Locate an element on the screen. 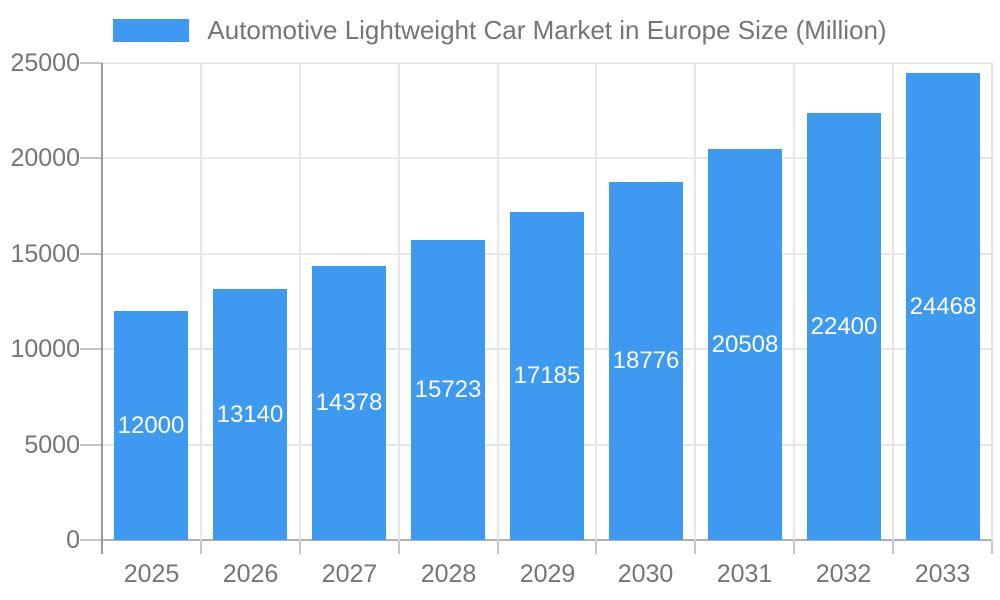 The image size is (1000, 600). bar-value-label: 20508 is located at coordinates (745, 344).